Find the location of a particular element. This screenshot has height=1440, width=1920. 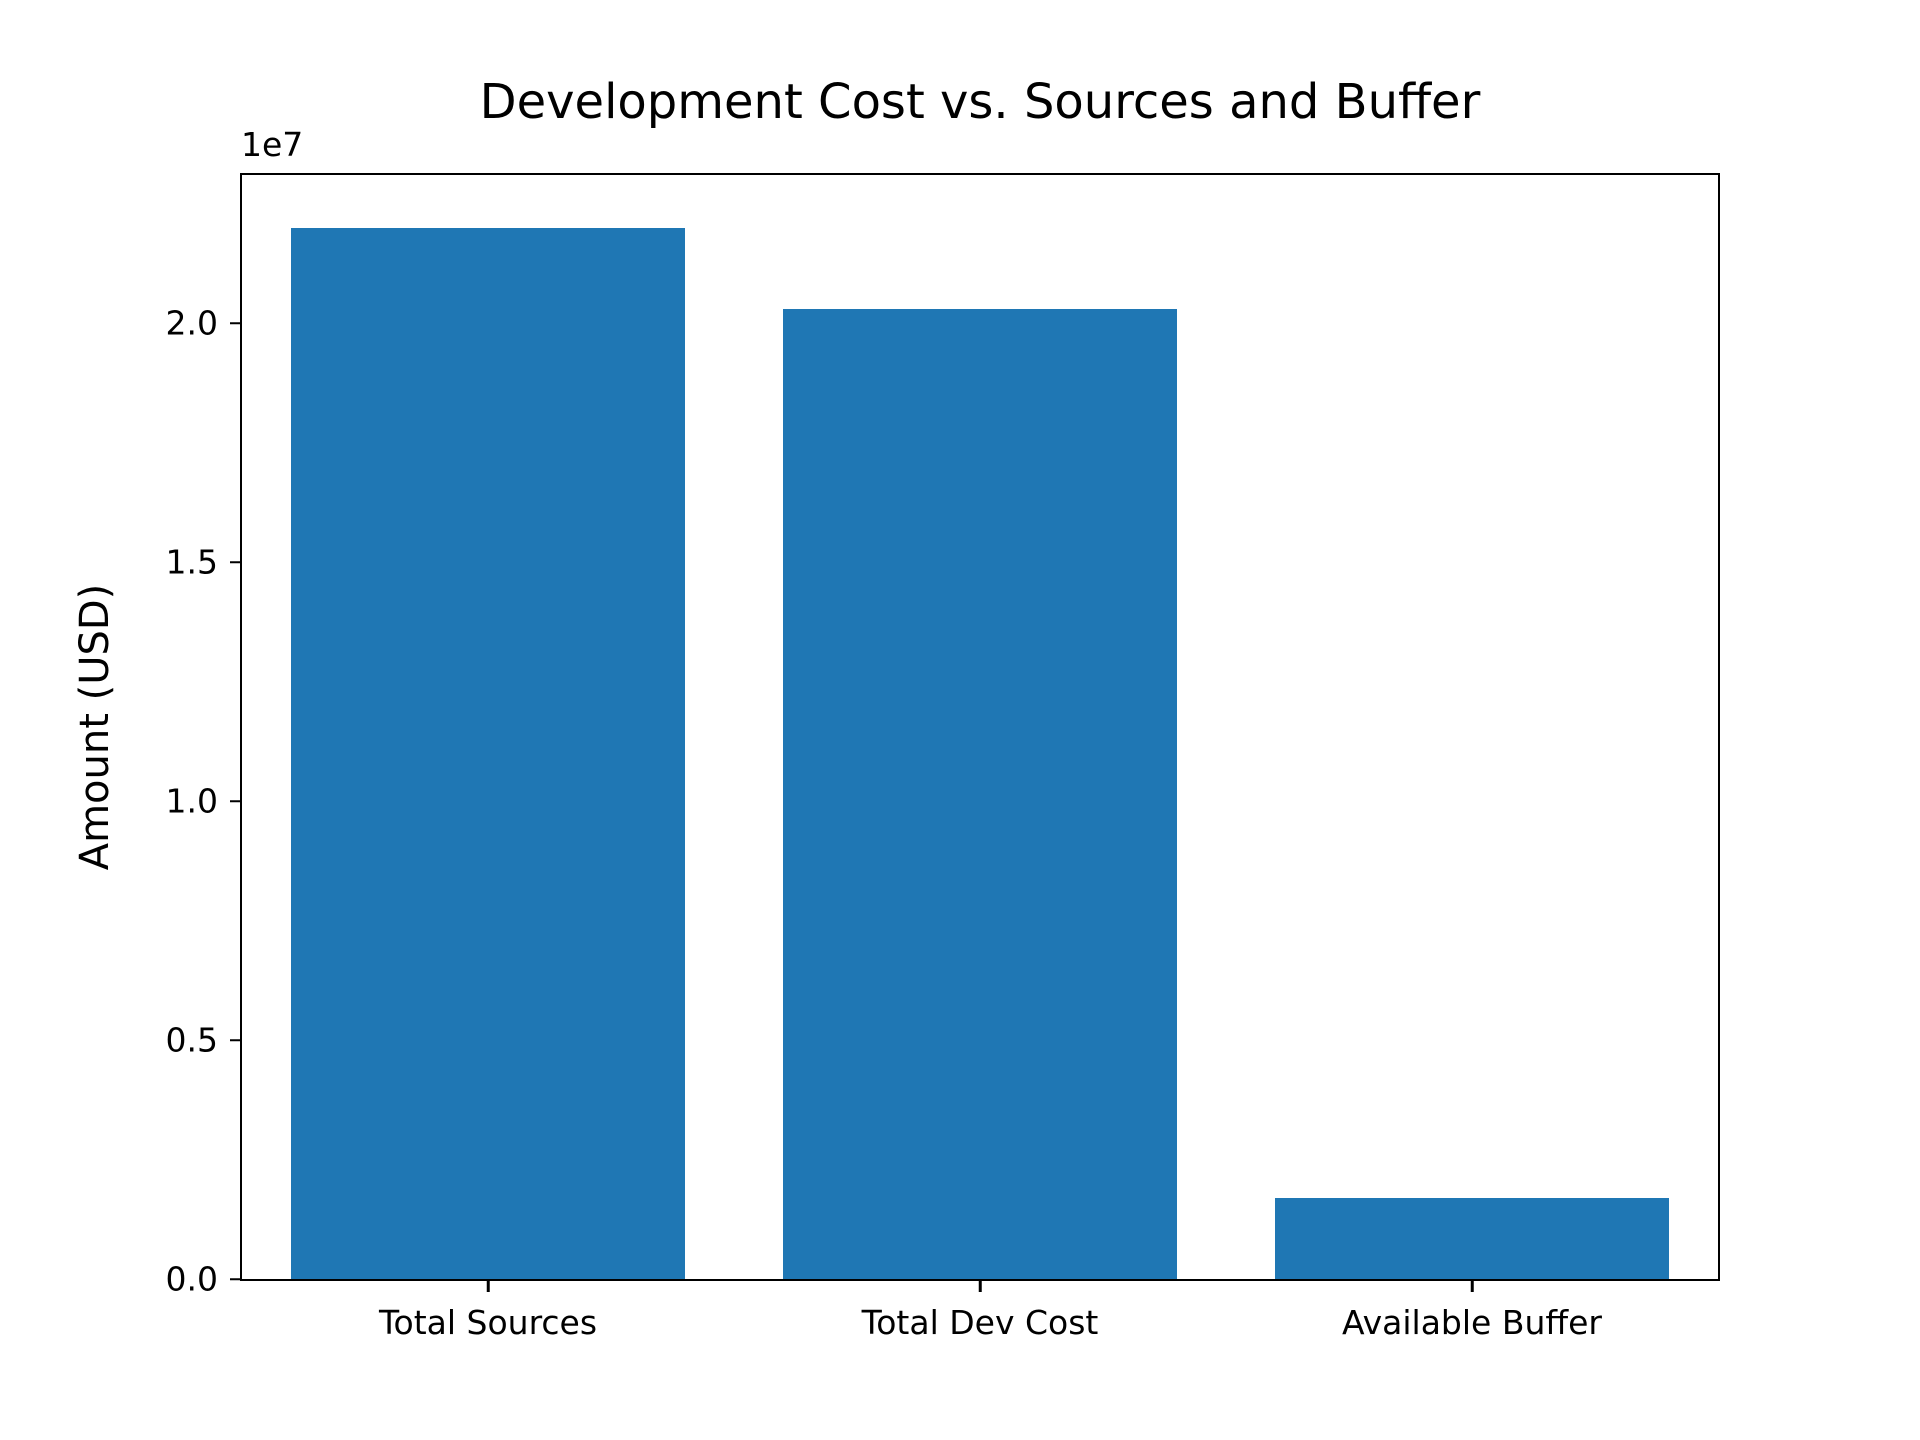

x-tick-label-total-sources: Total Sources is located at coordinates (488, 1322).